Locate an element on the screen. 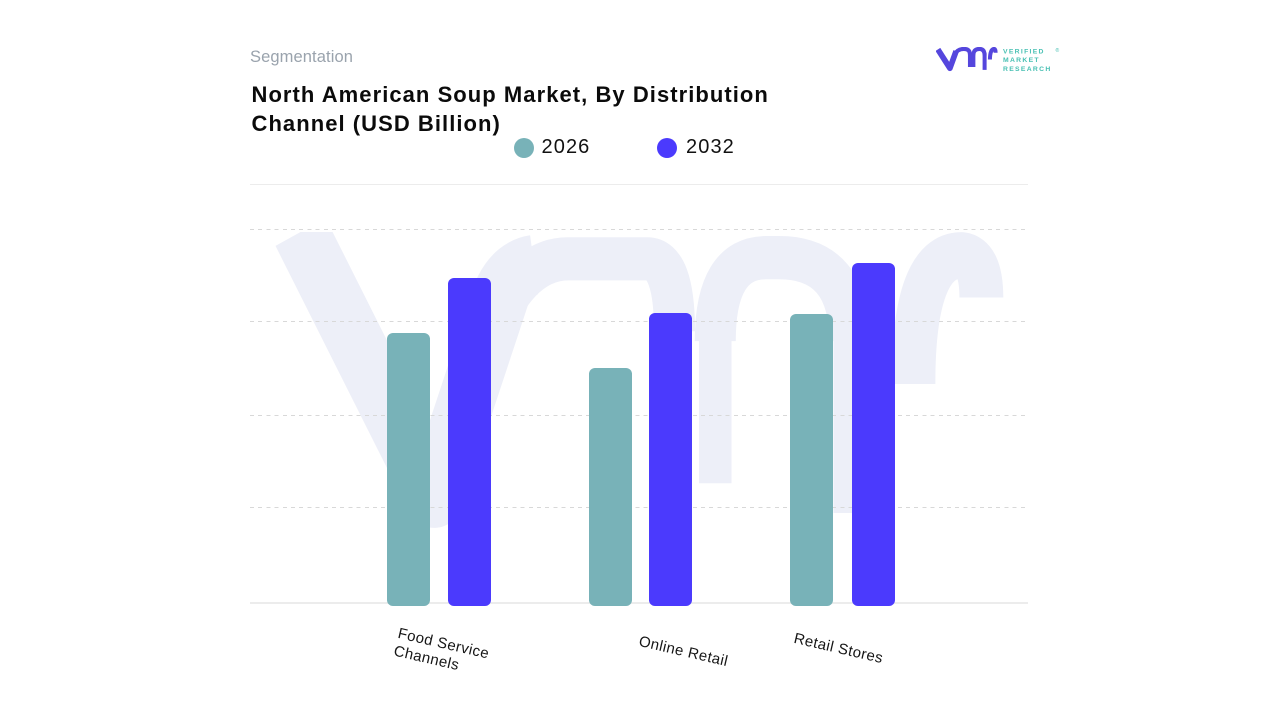  svg-text: MARKET is located at coordinates (1021, 60).